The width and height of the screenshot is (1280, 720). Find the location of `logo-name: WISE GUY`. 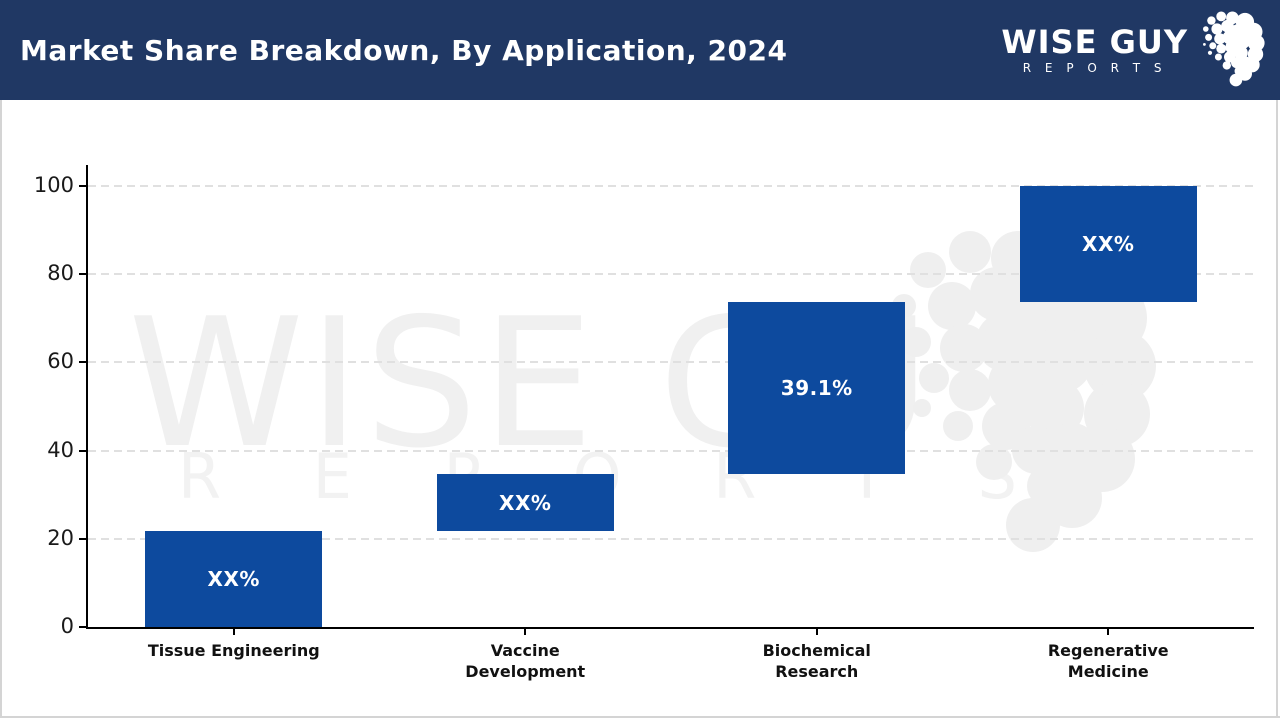

logo-name: WISE GUY is located at coordinates (1094, 42).